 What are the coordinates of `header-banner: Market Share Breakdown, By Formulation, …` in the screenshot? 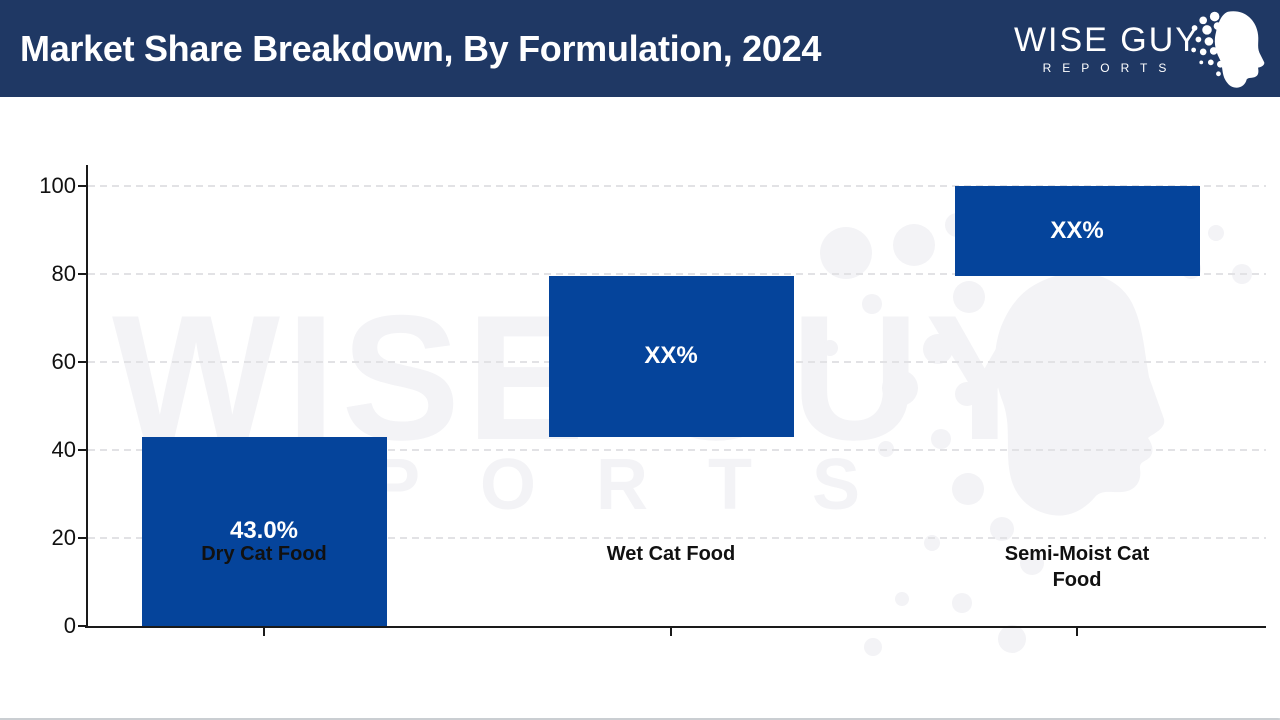 It's located at (640, 48).